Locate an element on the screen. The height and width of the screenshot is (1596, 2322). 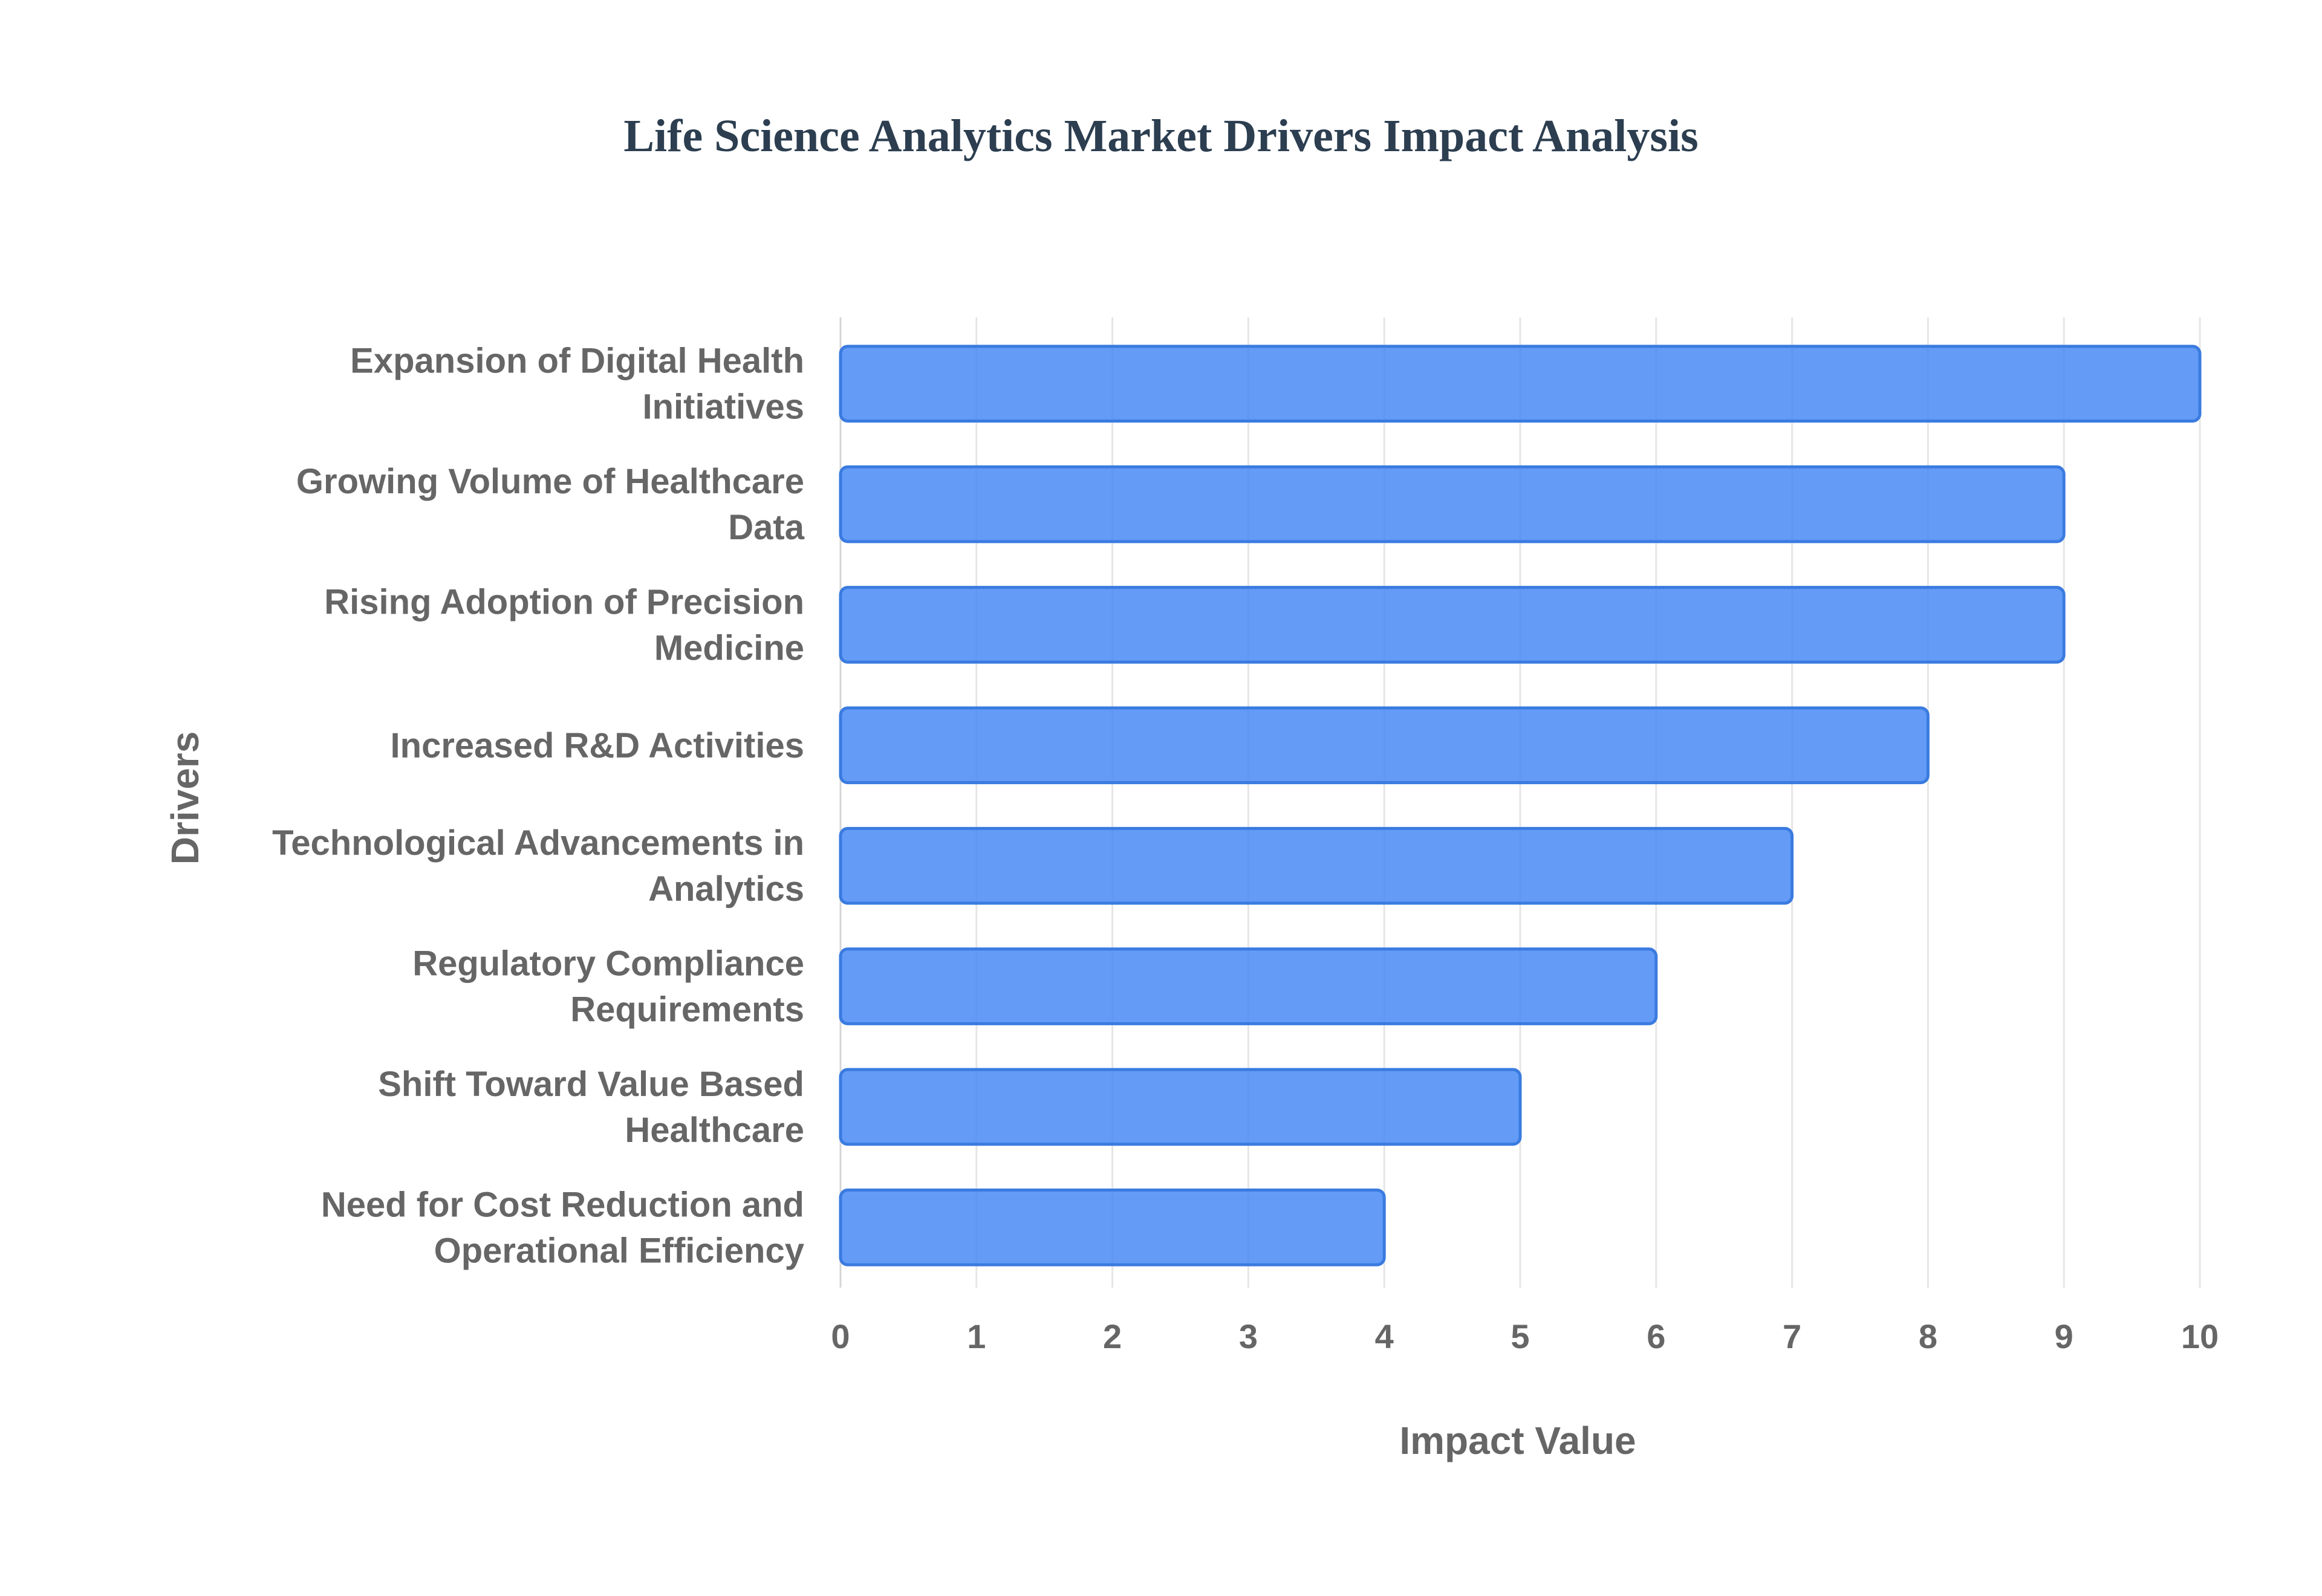
y-tick-label-line: Growing Volume of Healthcare is located at coordinates (550, 481).